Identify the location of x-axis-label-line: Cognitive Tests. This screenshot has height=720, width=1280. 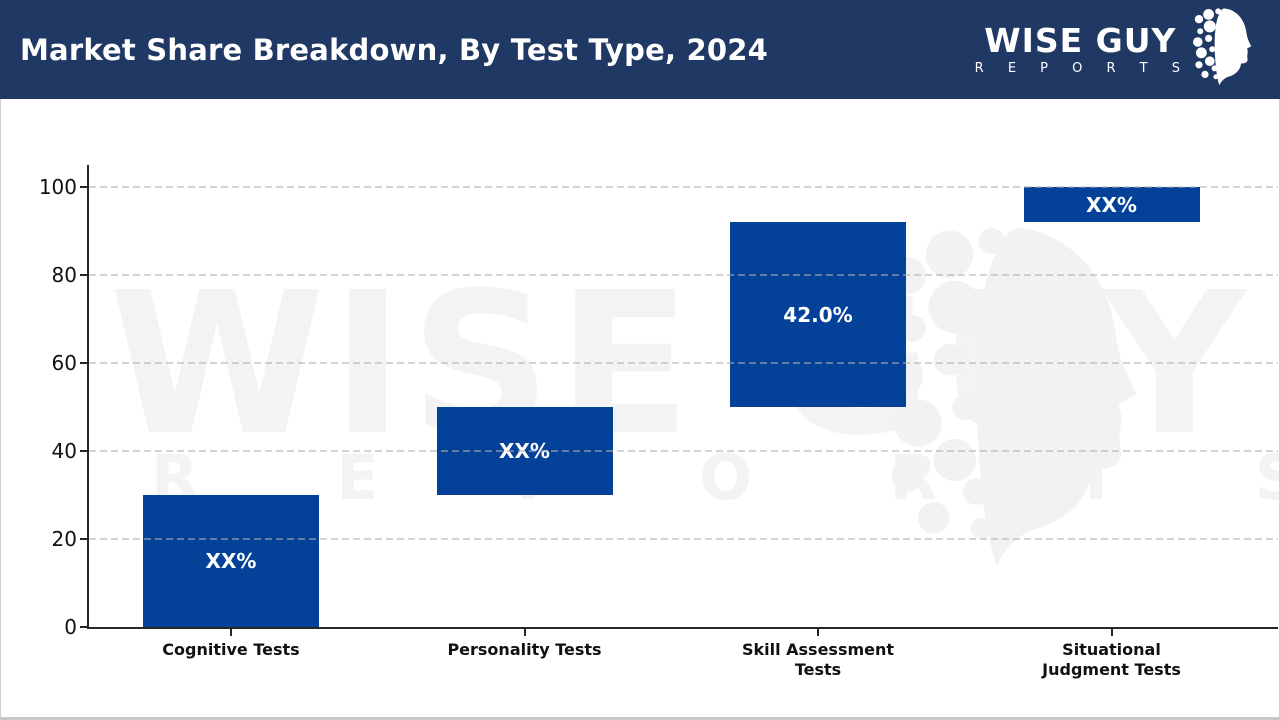
(231, 649).